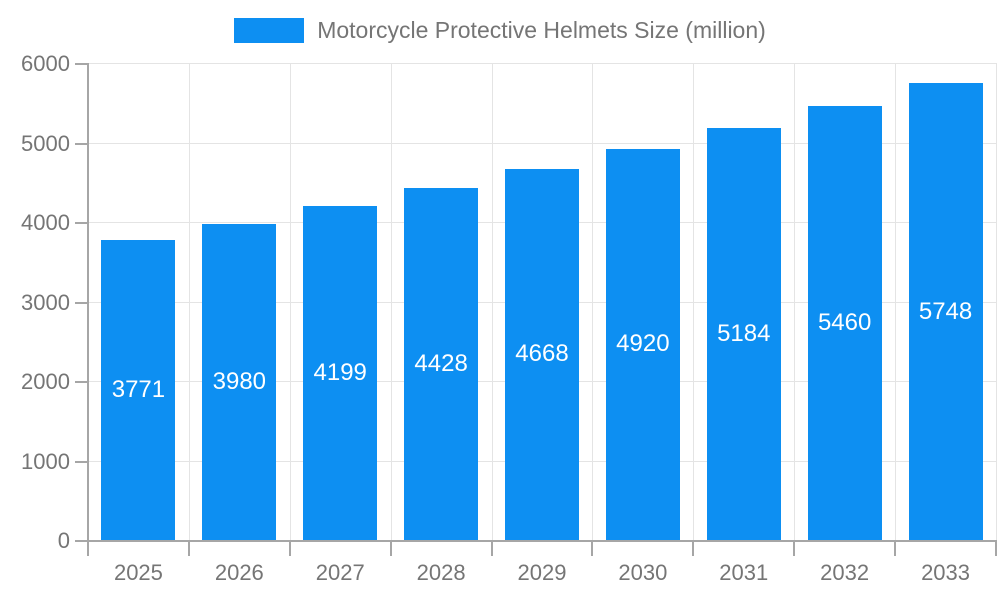 This screenshot has height=600, width=1000. What do you see at coordinates (63, 540) in the screenshot?
I see `y-axis-label: 0` at bounding box center [63, 540].